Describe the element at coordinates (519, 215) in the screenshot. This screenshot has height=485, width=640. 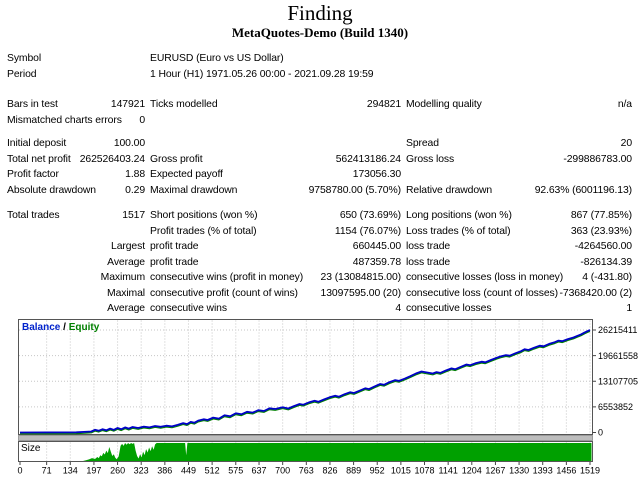
I see `stats-cell: Long positions (won %) 867 (77.85%)` at that location.